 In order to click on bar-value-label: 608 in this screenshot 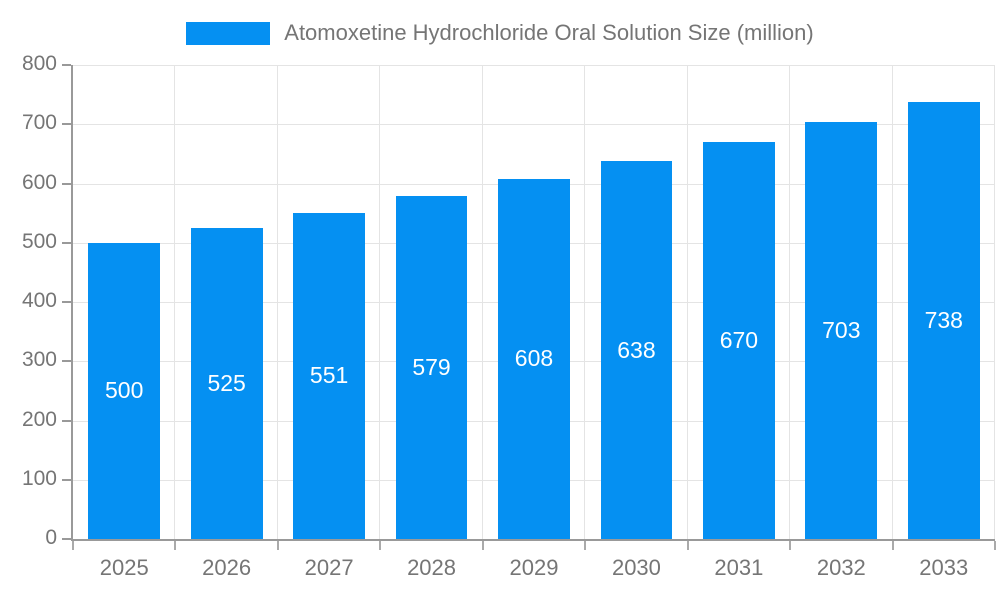, I will do `click(534, 358)`.